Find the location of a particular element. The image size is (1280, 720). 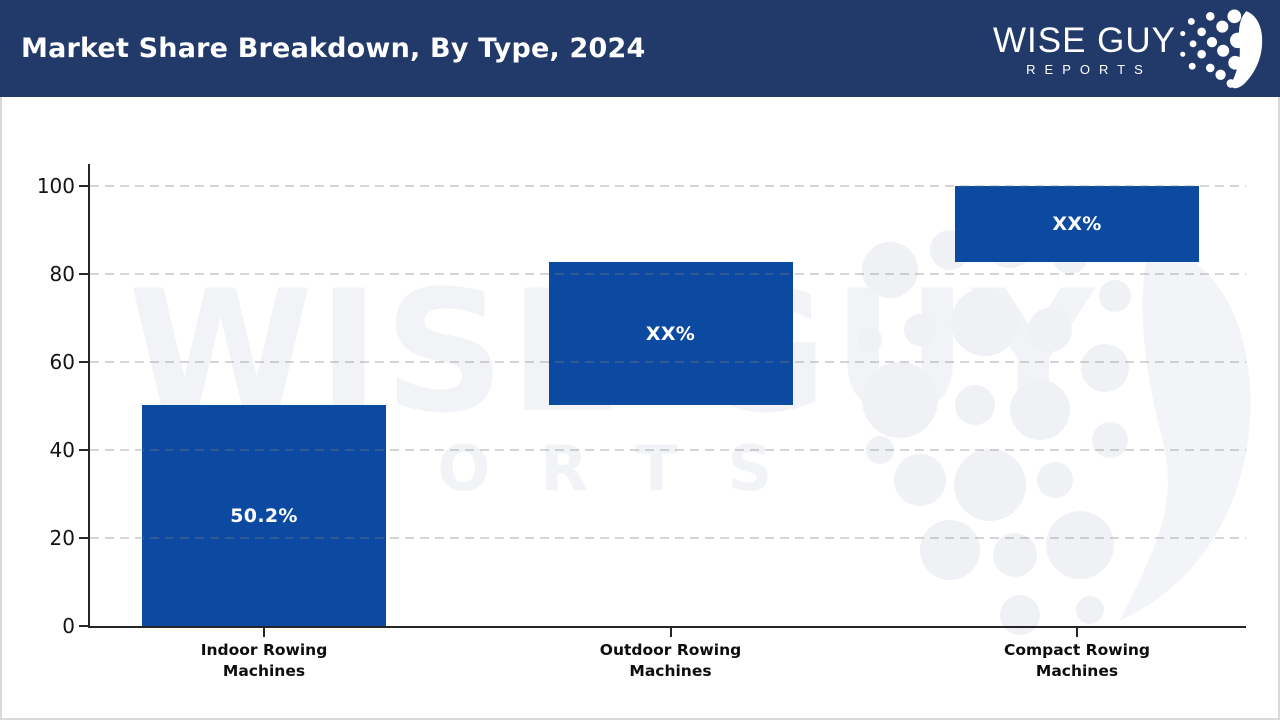

y-tick-label-40: 40 is located at coordinates (62, 450).